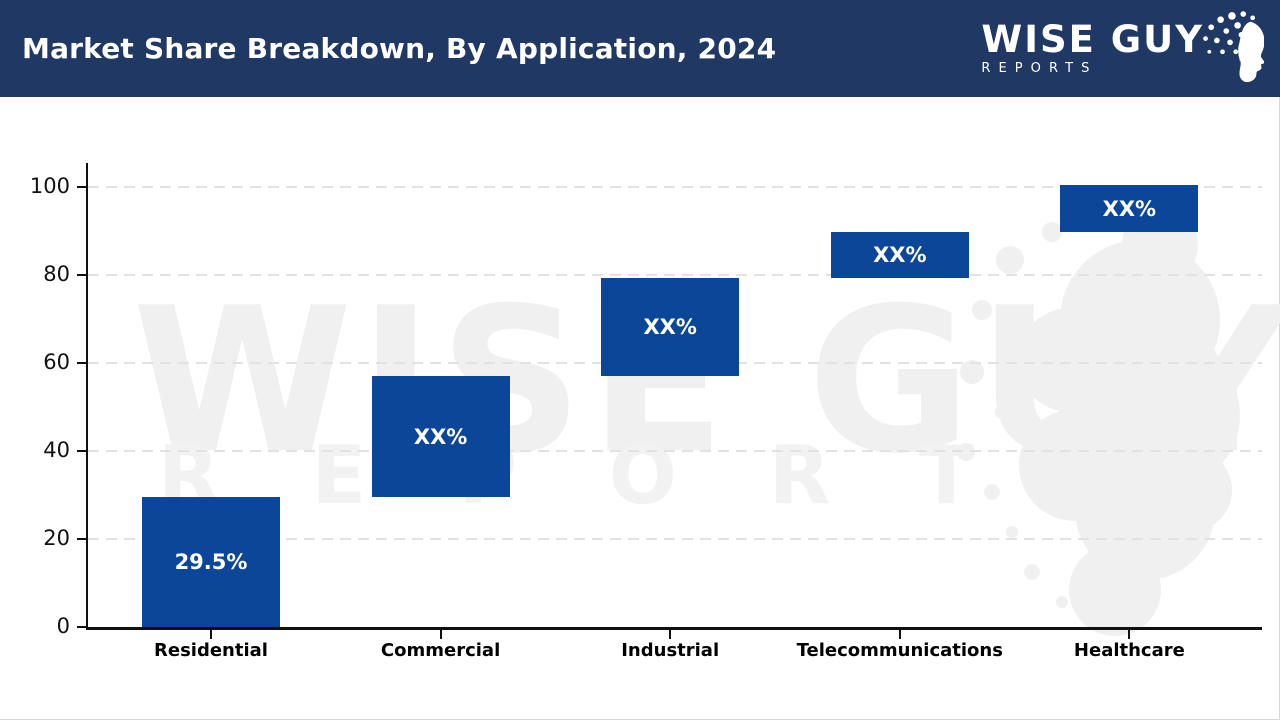 This screenshot has width=1280, height=720. Describe the element at coordinates (211, 650) in the screenshot. I see `x-category-label: Residential` at that location.